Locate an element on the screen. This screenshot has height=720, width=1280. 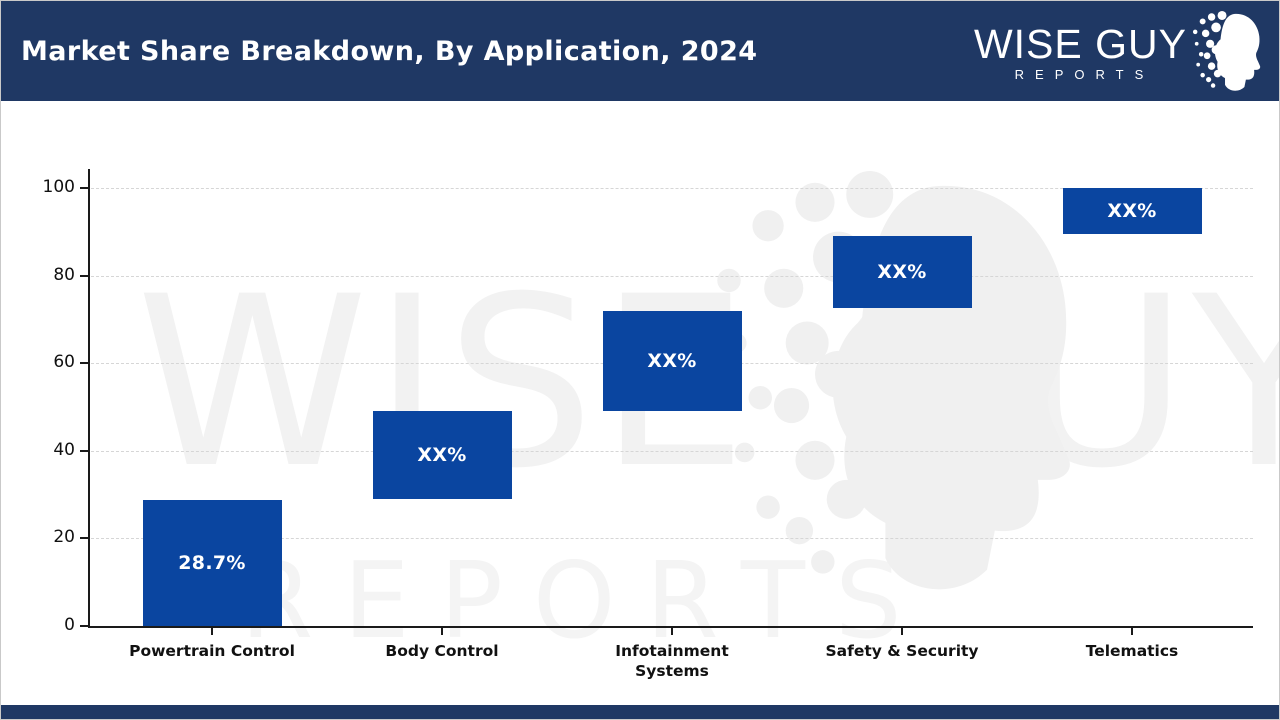
bar-body-control: XX% is located at coordinates (442, 455).